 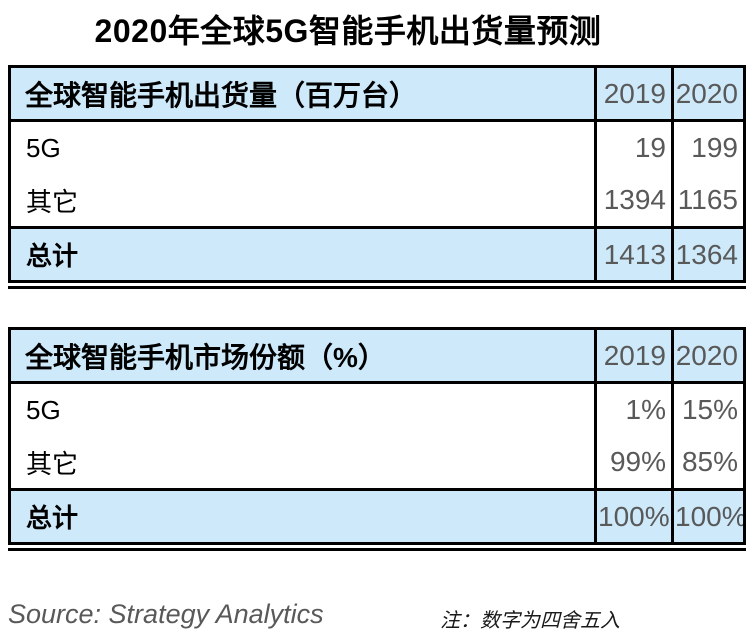 I want to click on table-row: 其它 1394 1165, so click(x=377, y=201).